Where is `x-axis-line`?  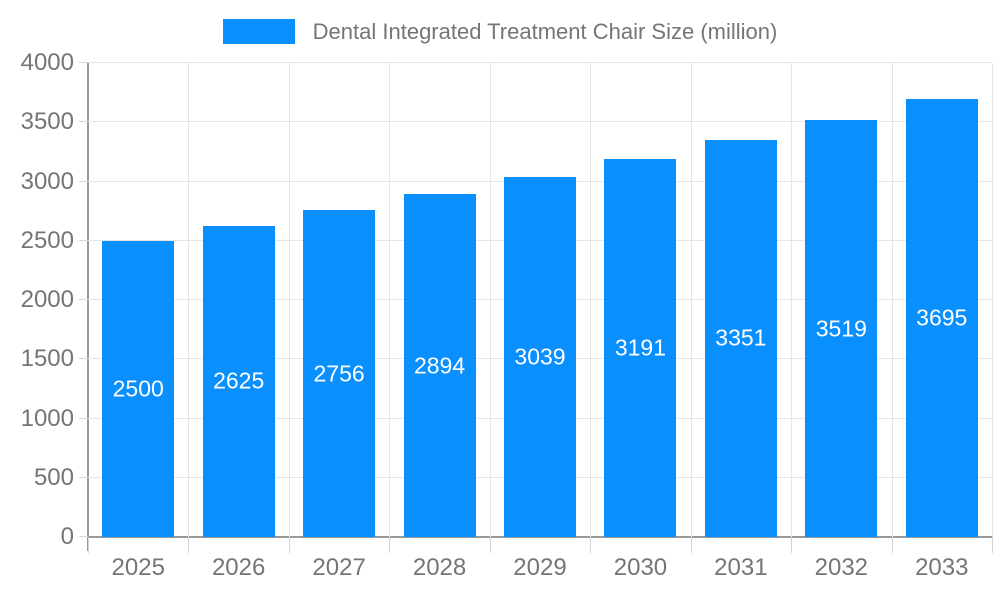 x-axis-line is located at coordinates (540, 537).